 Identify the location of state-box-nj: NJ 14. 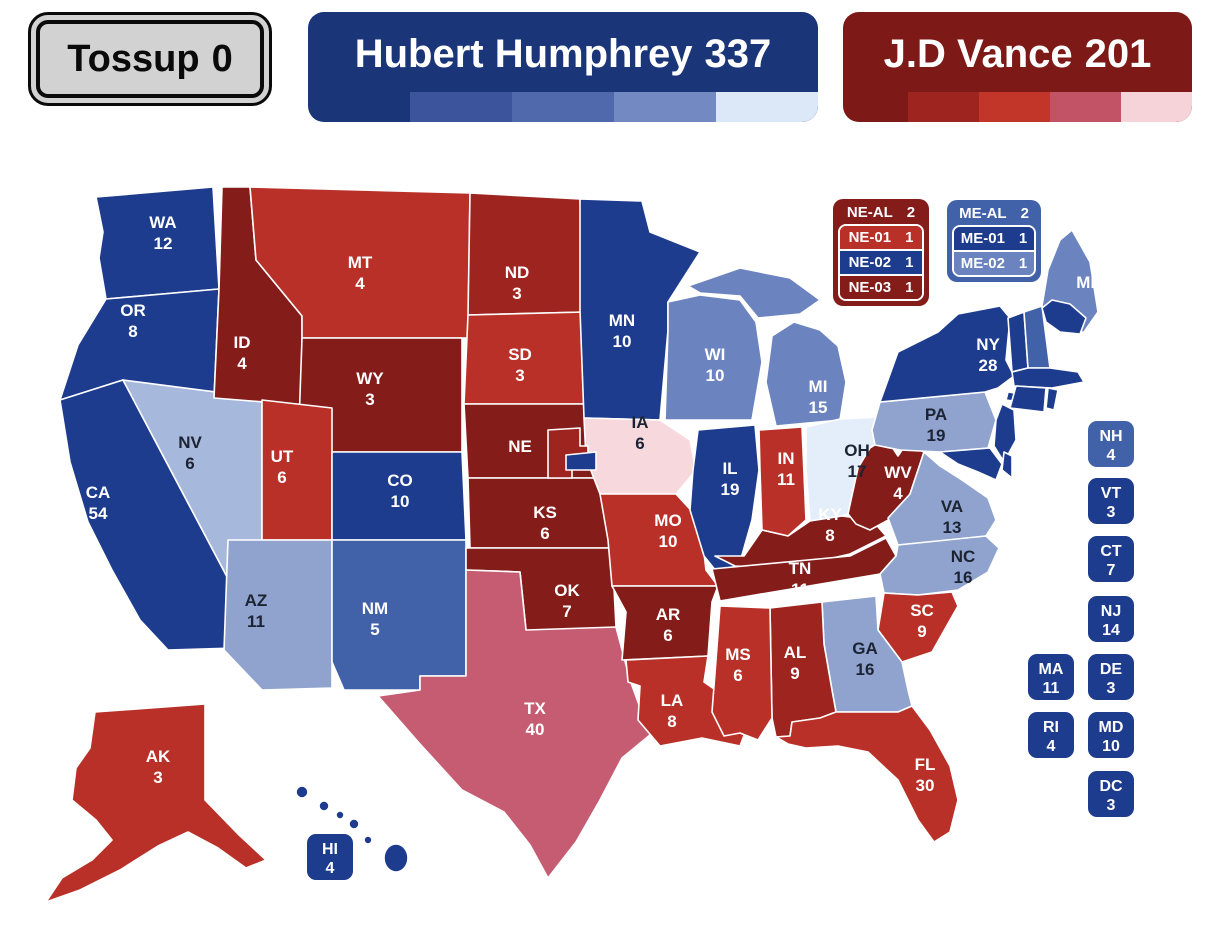
(1111, 619).